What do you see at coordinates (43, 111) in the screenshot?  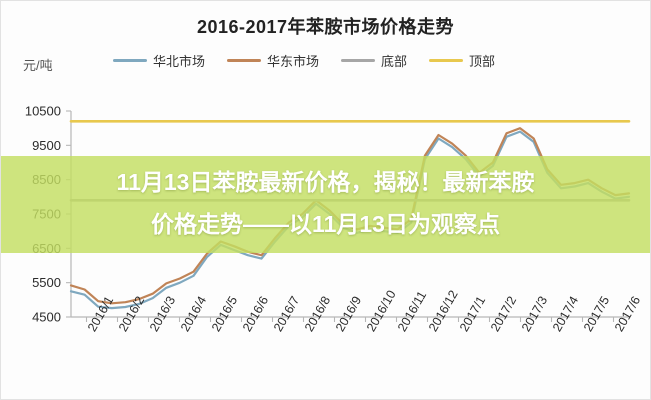 I see `y-tick-label: 10500` at bounding box center [43, 111].